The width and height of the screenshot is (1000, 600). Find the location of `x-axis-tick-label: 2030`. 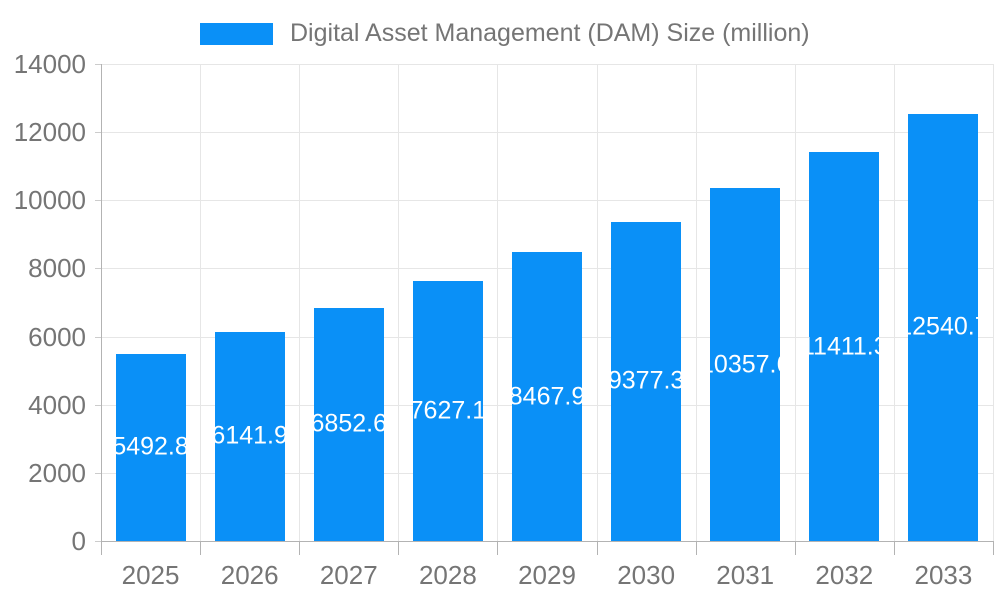

x-axis-tick-label: 2030 is located at coordinates (646, 575).